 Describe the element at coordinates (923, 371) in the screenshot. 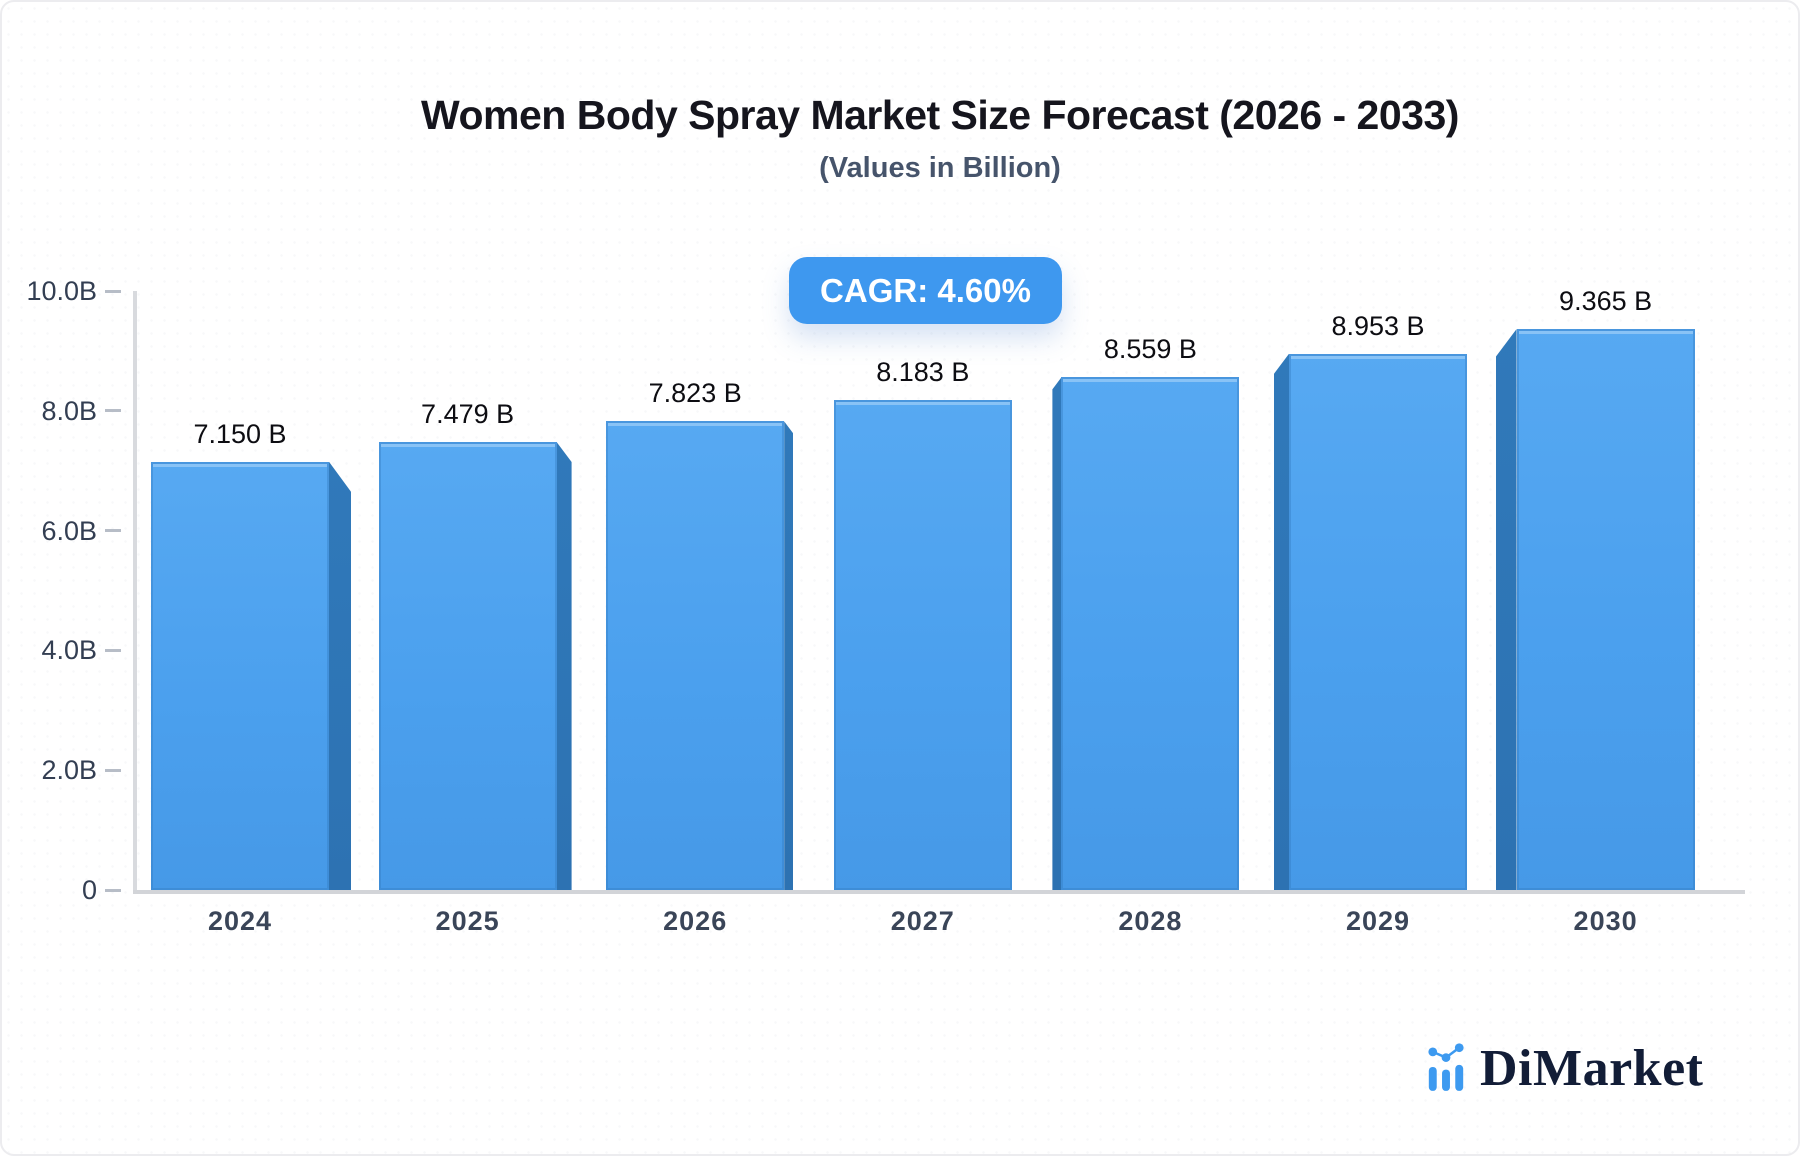

I see `bar-value-label: 8.183 B` at that location.